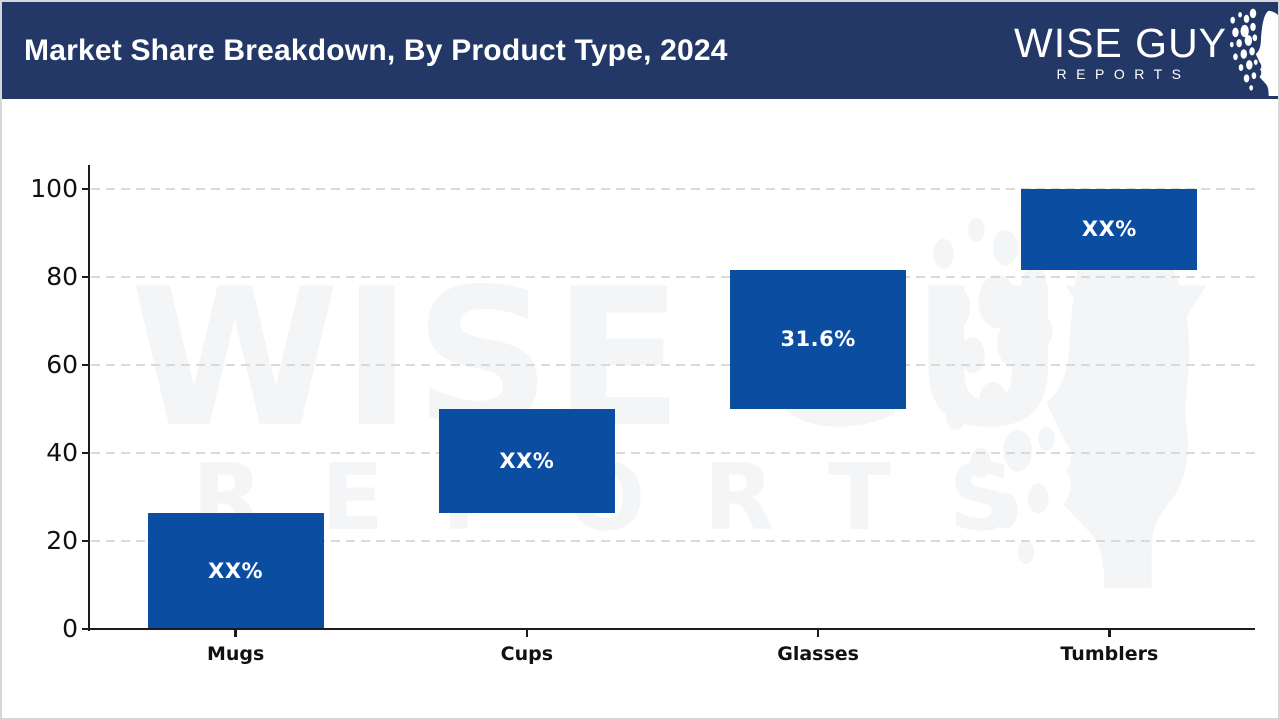 The width and height of the screenshot is (1280, 720). What do you see at coordinates (818, 654) in the screenshot?
I see `x-tick-label-glasses: Glasses` at bounding box center [818, 654].